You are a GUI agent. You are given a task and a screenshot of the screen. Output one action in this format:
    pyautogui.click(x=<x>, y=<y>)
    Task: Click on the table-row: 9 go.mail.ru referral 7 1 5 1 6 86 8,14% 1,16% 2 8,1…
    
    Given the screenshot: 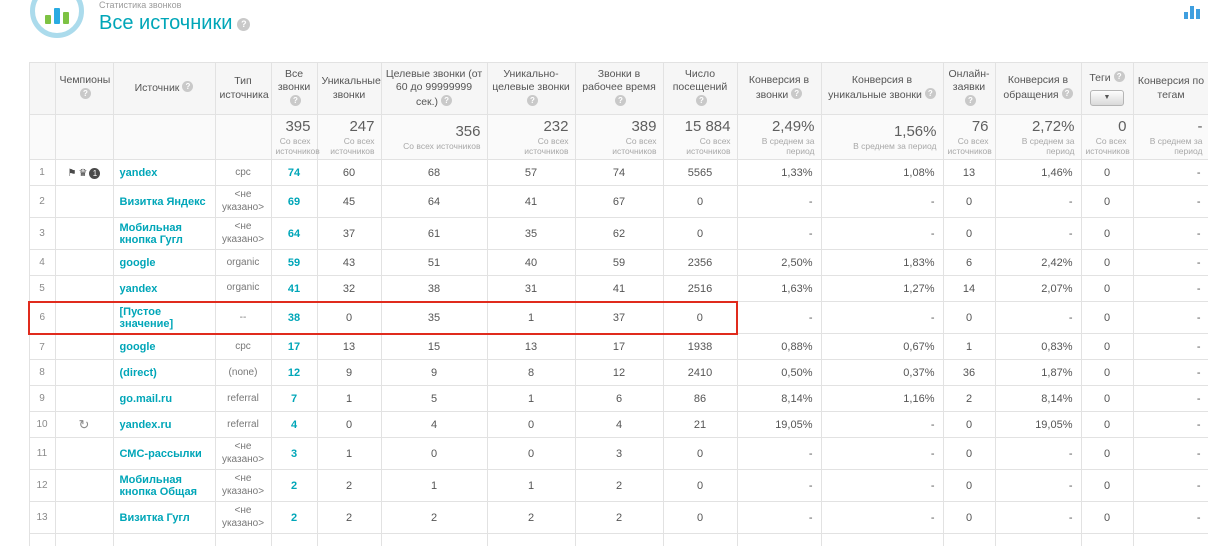 What is the action you would take?
    pyautogui.click(x=618, y=399)
    